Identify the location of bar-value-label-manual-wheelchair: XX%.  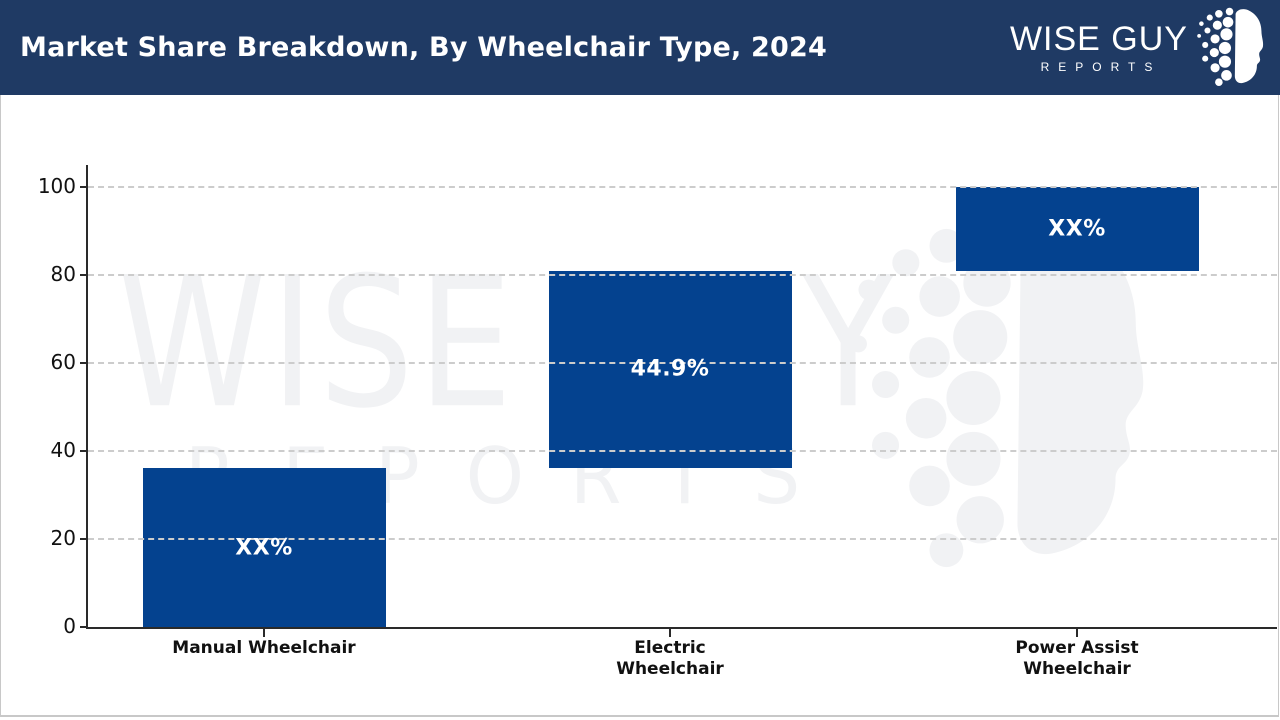
(264, 548).